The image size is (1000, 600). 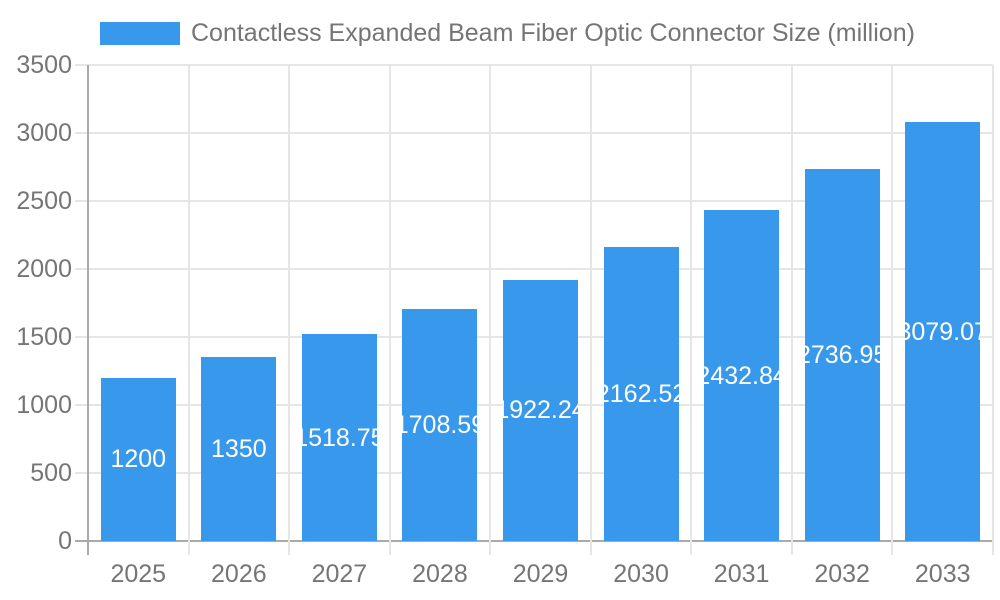 I want to click on y-tick-label: 2000, so click(x=44, y=269).